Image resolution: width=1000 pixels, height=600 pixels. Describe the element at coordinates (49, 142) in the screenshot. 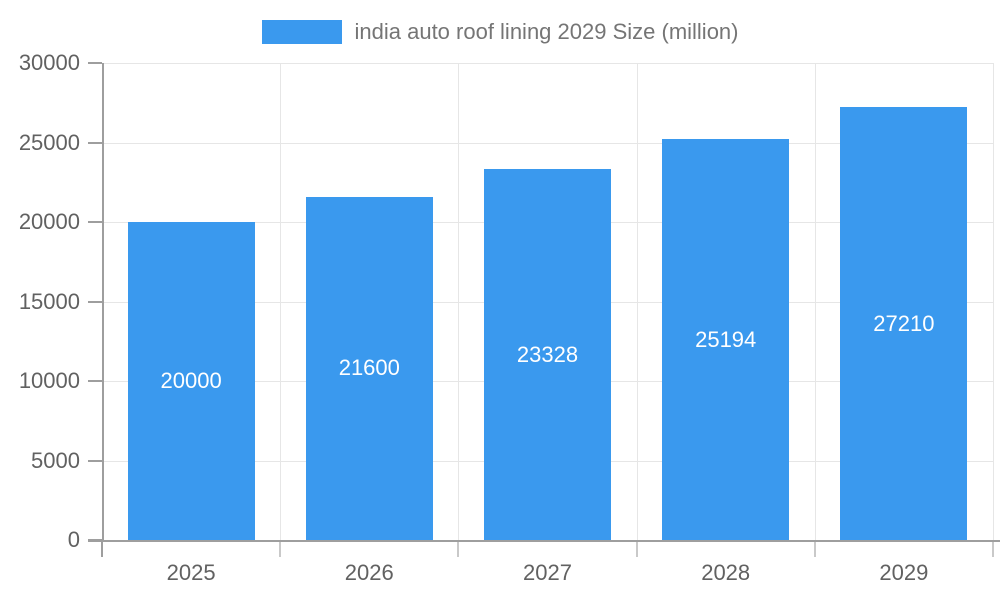

I see `y-axis-tick-label: 25000` at that location.